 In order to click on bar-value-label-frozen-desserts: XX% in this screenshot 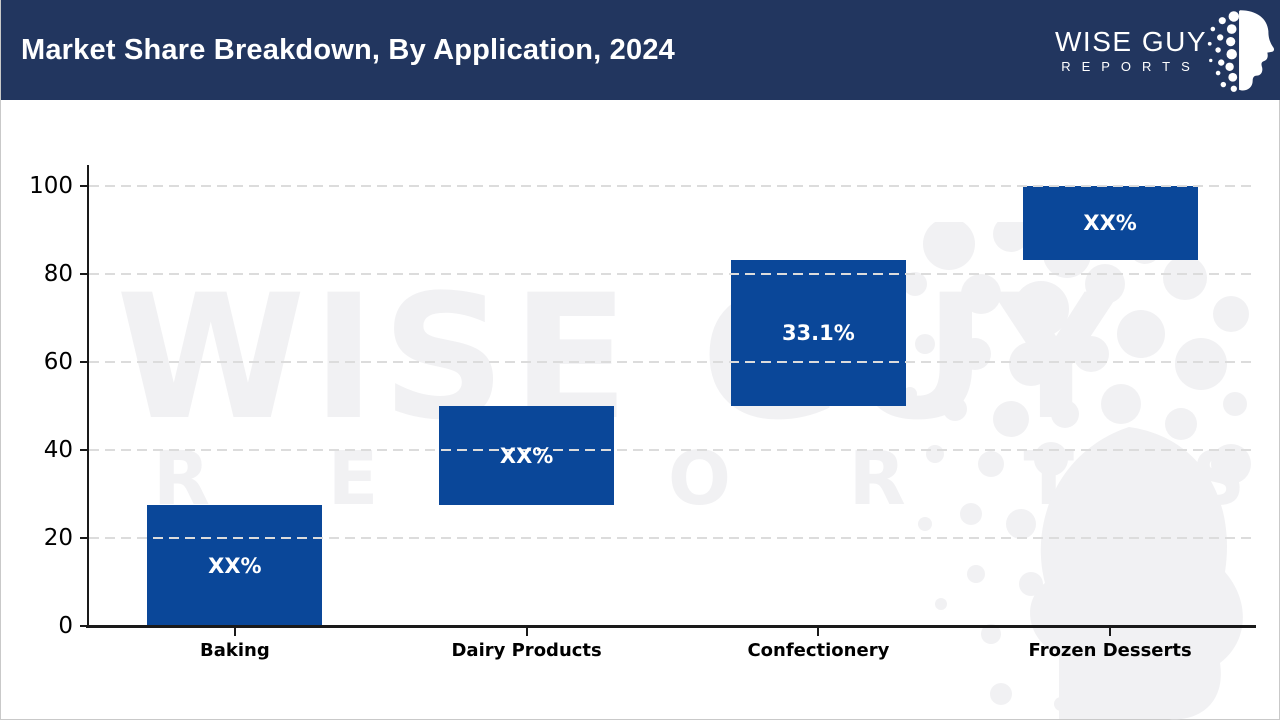, I will do `click(1110, 223)`.